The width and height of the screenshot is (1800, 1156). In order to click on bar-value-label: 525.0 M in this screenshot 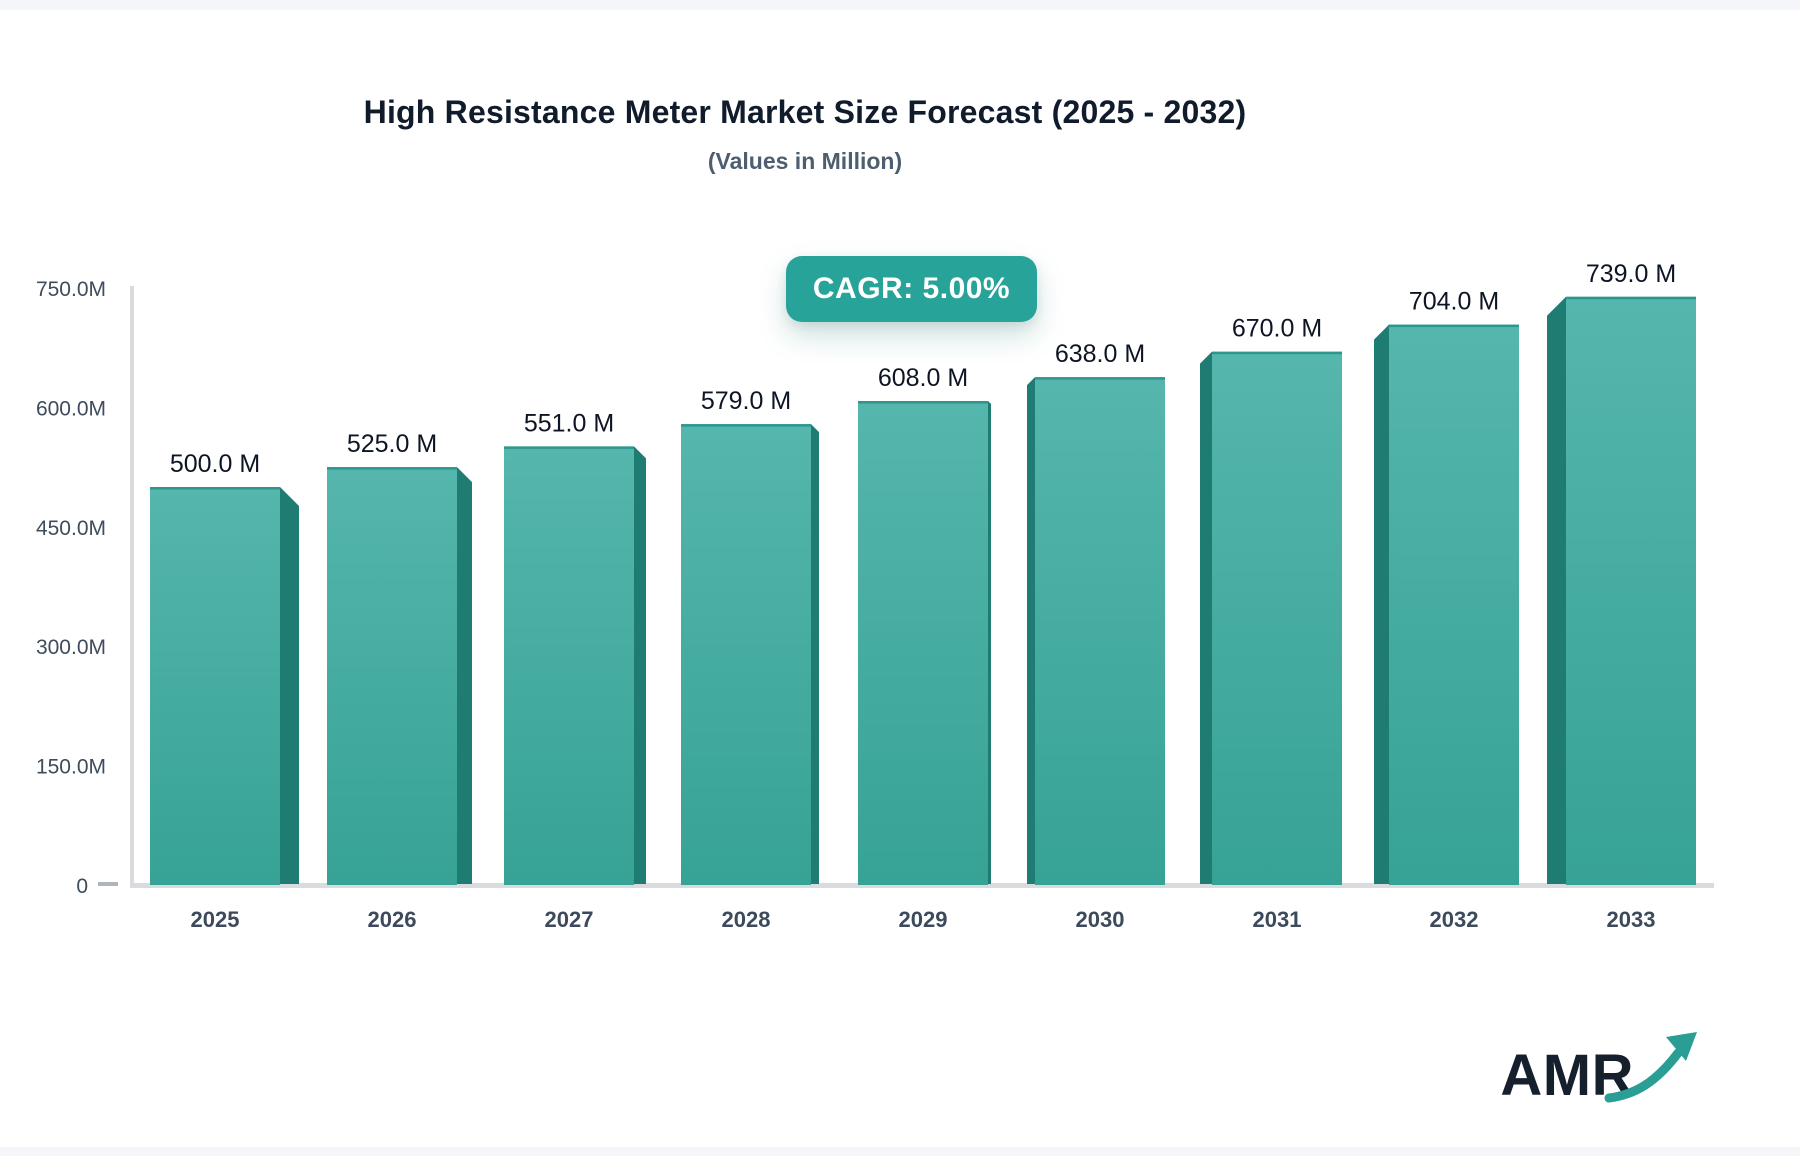, I will do `click(392, 444)`.